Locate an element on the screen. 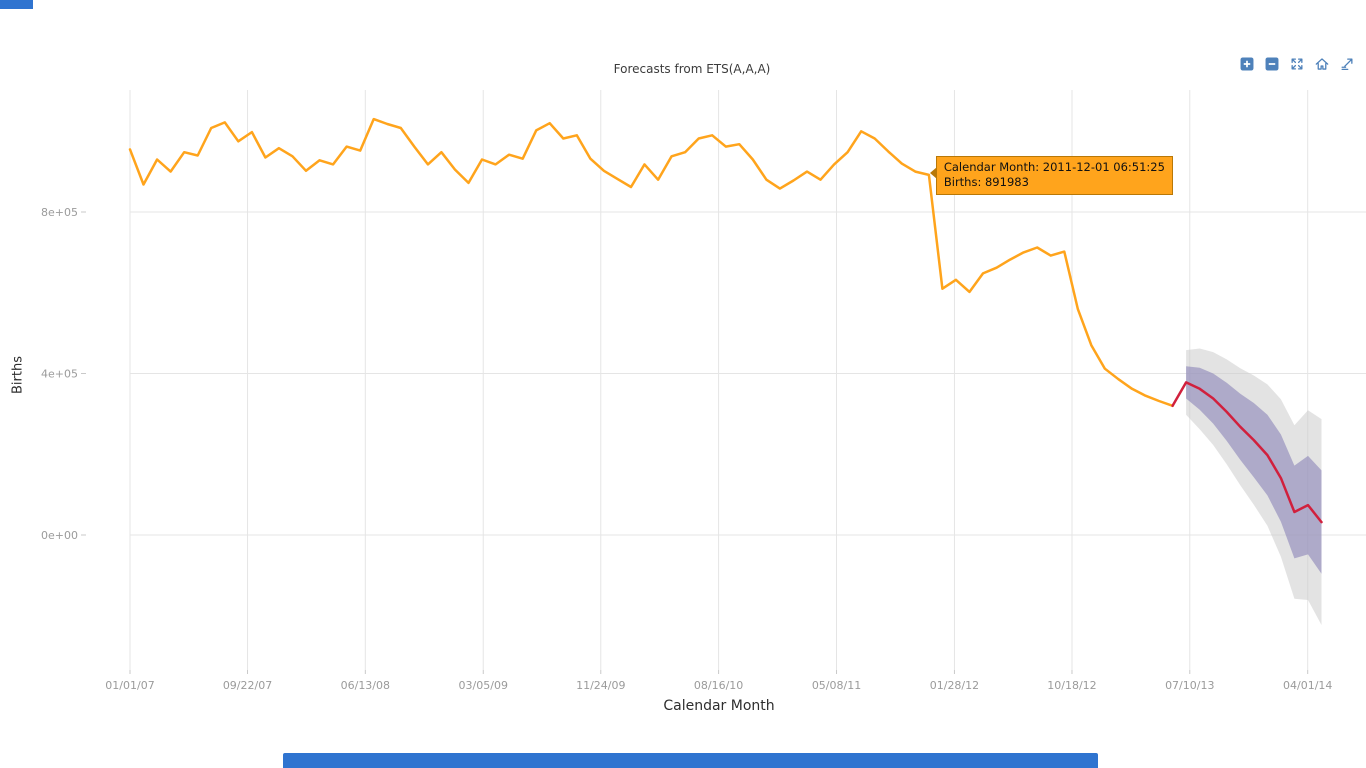 This screenshot has width=1366, height=768. tooltip-notch is located at coordinates (933, 172).